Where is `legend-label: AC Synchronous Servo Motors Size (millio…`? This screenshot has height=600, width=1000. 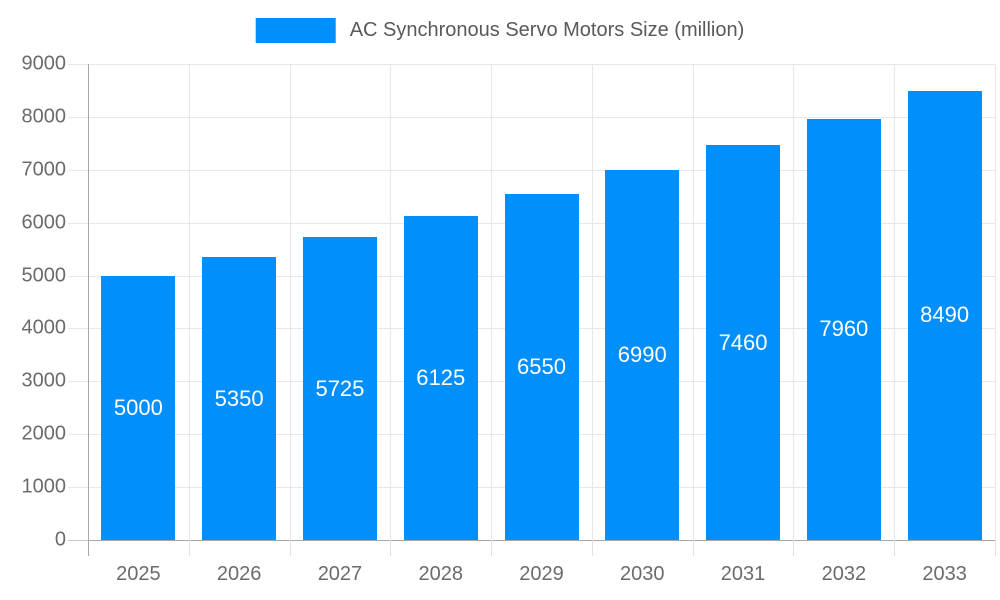
legend-label: AC Synchronous Servo Motors Size (millio… is located at coordinates (547, 30).